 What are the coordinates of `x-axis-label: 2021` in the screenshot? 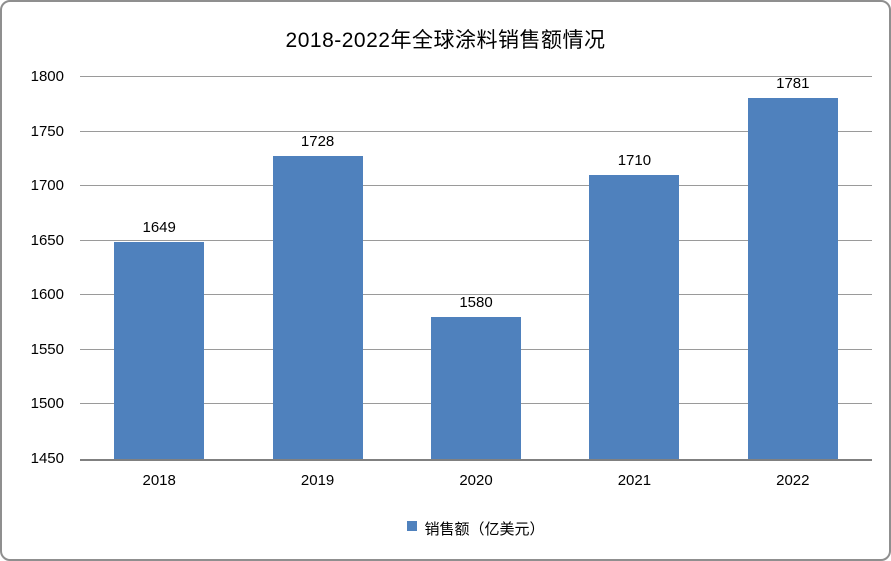 It's located at (634, 480).